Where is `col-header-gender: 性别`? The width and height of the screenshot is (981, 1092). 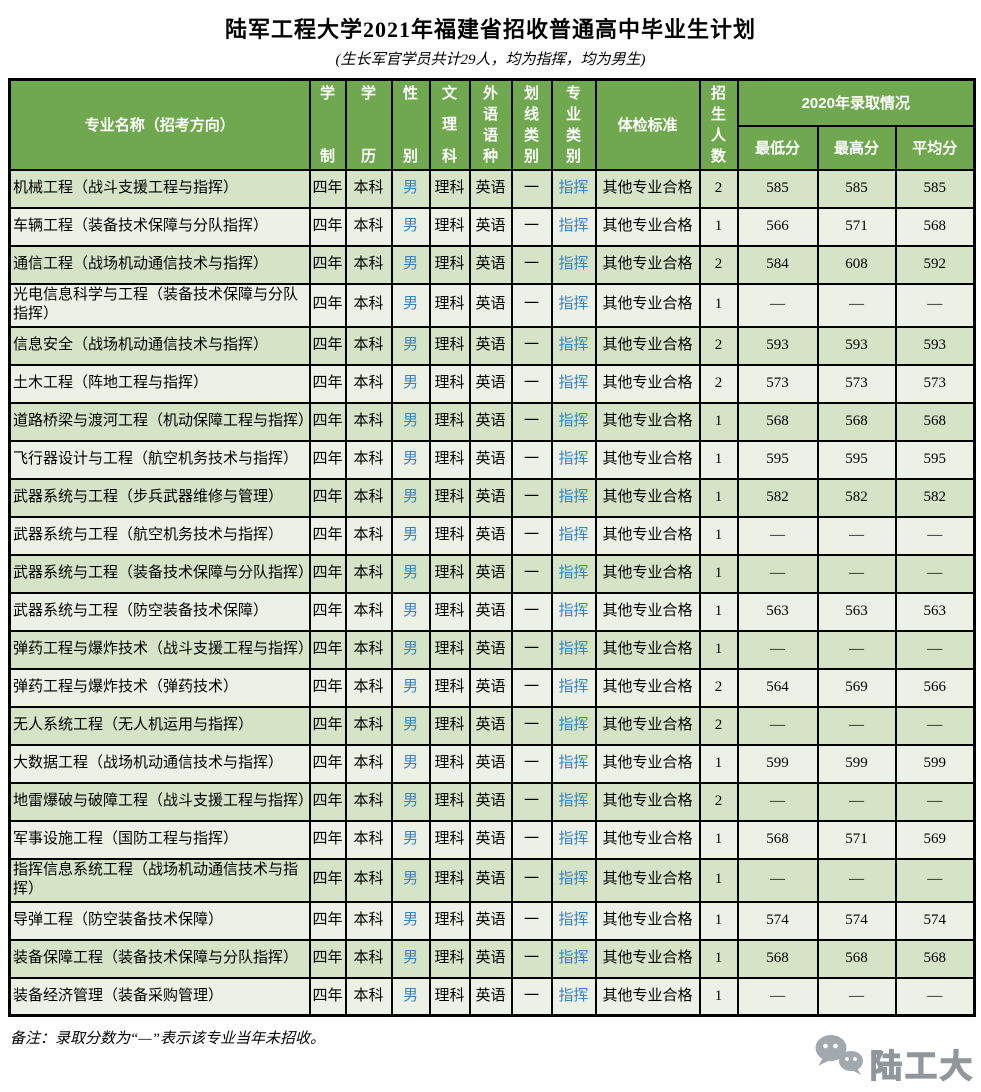
col-header-gender: 性别 is located at coordinates (410, 124).